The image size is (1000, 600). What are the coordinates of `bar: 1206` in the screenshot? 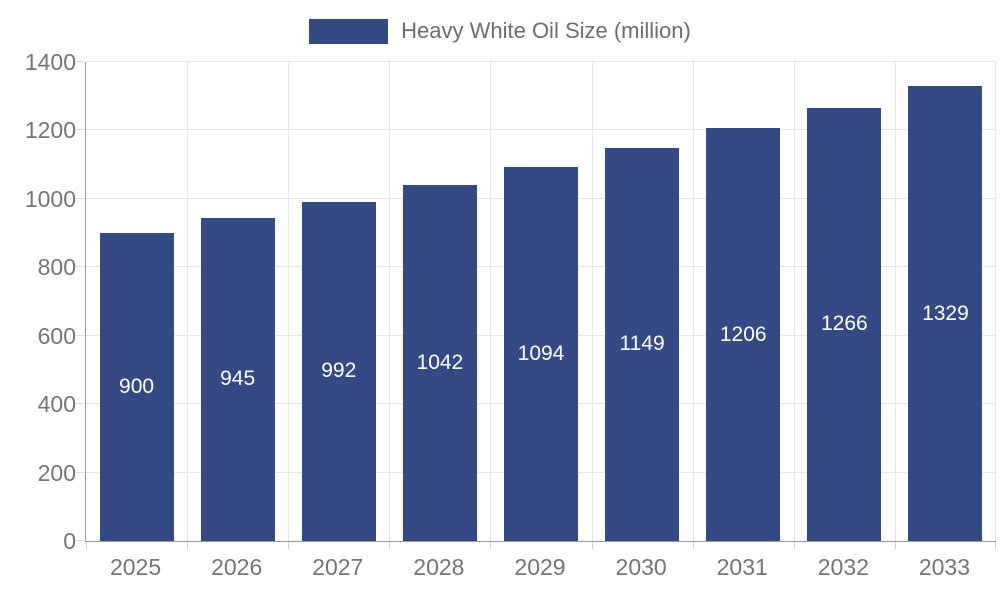 It's located at (743, 334).